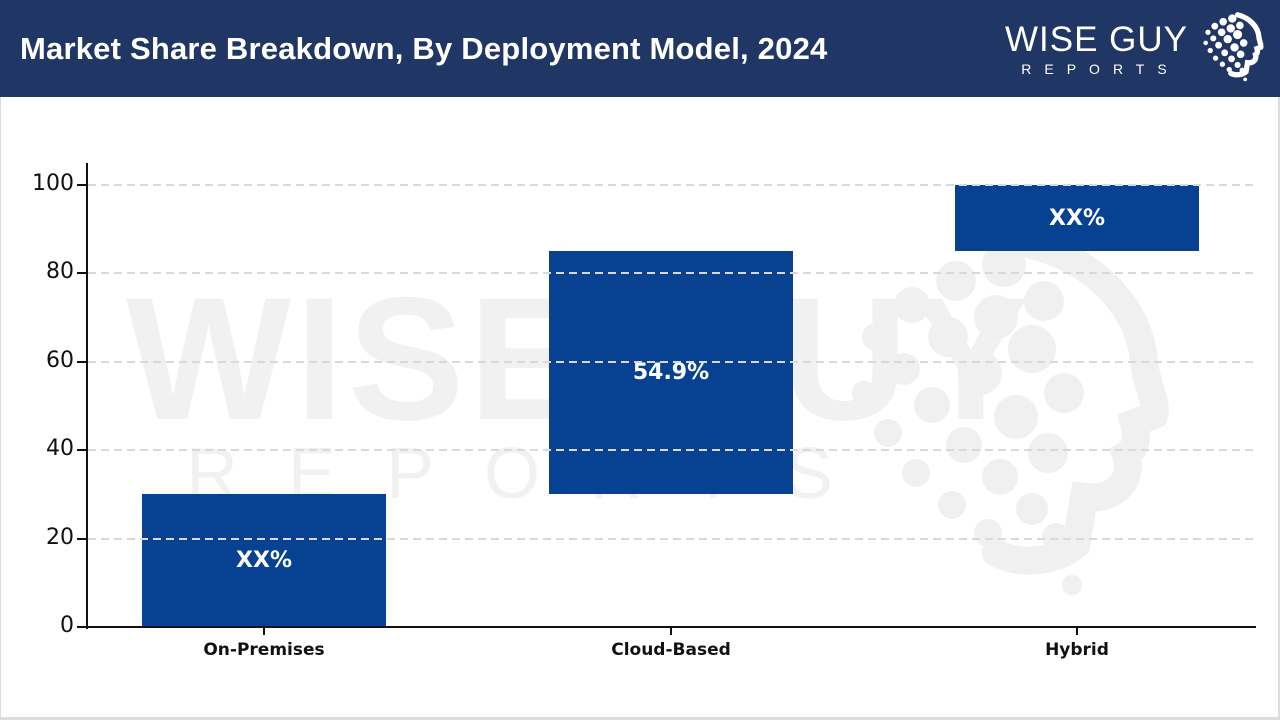 The width and height of the screenshot is (1280, 720). I want to click on y-tick-label: 20, so click(60, 537).